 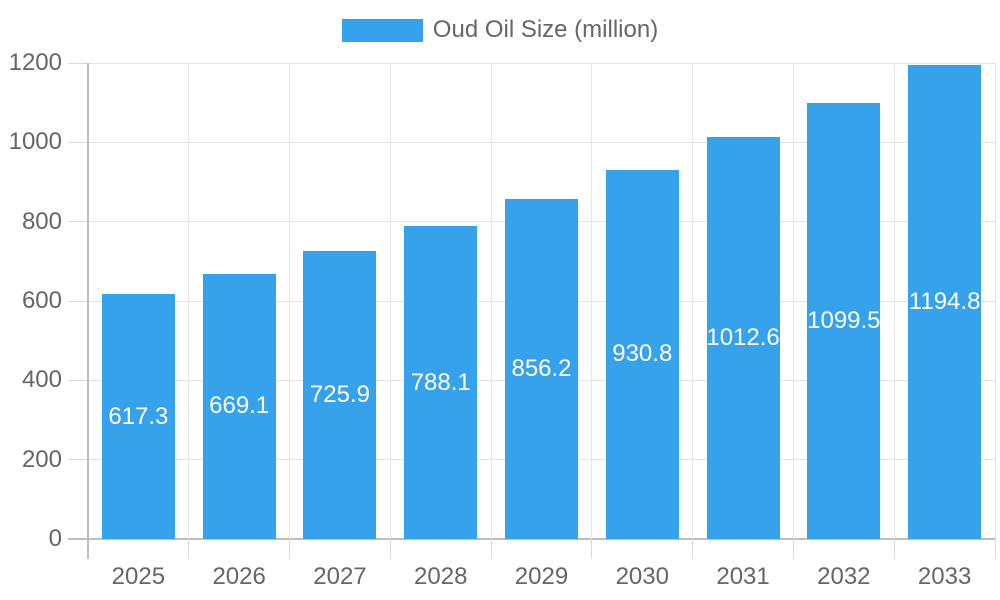 What do you see at coordinates (55, 538) in the screenshot?
I see `y-tick-label: 0` at bounding box center [55, 538].